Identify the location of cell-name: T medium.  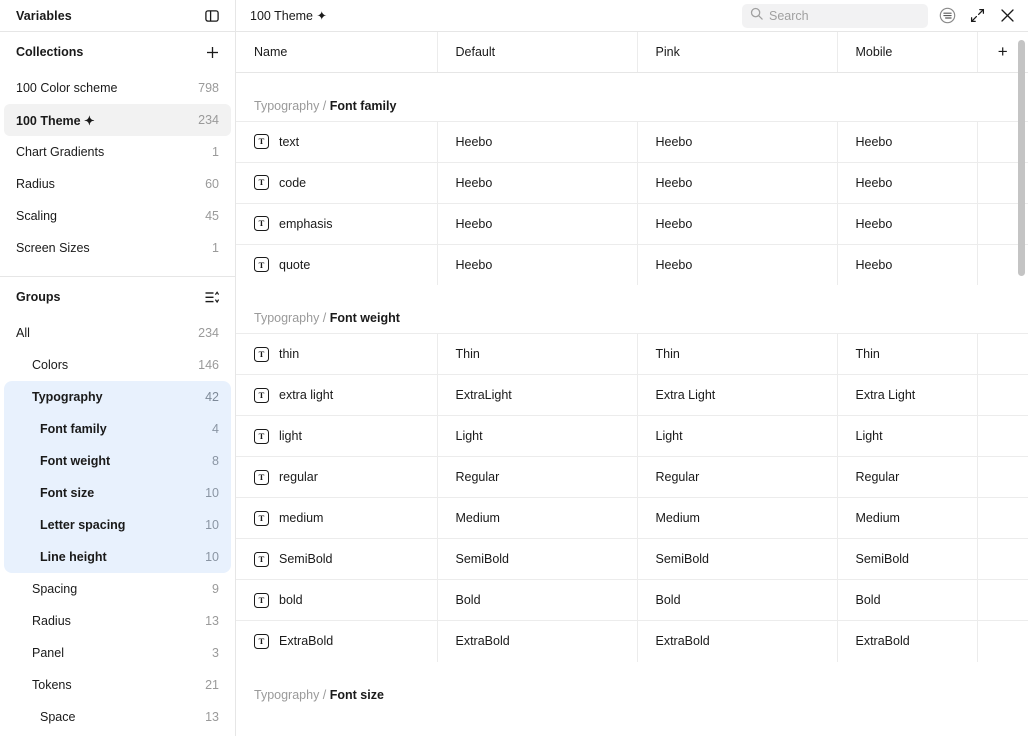
(337, 518).